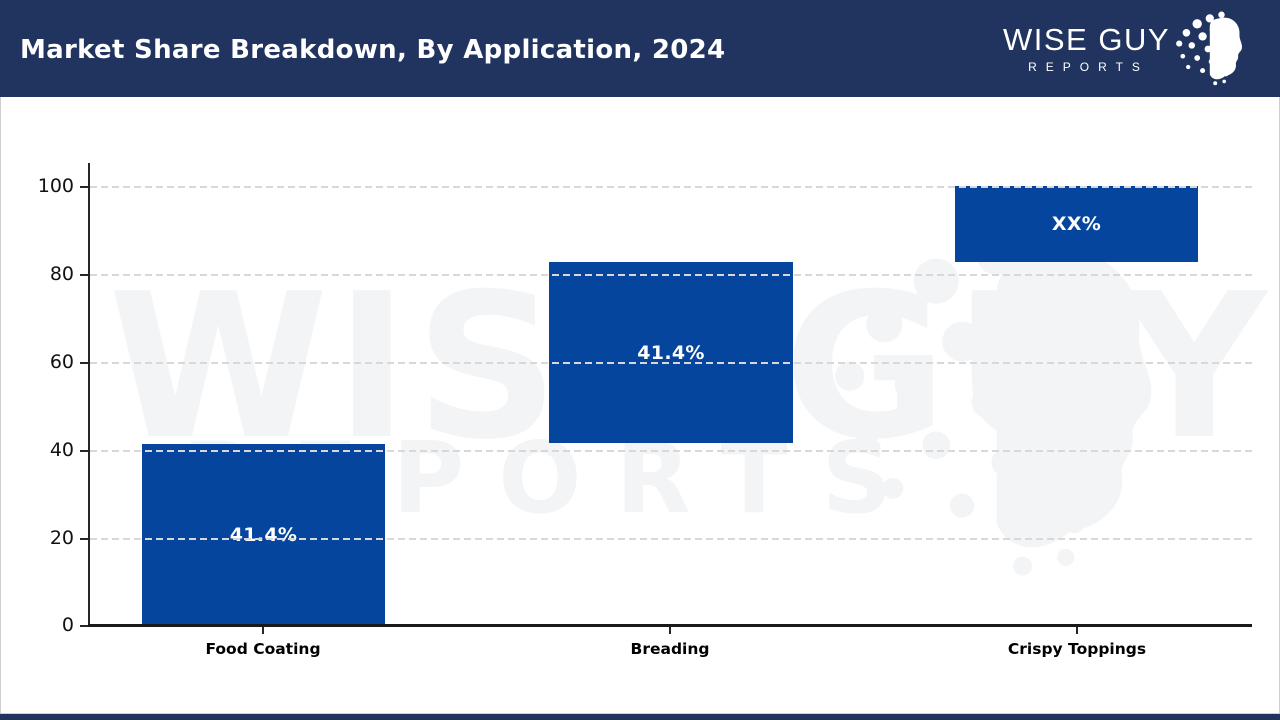  I want to click on y-axis-spine, so click(89, 394).